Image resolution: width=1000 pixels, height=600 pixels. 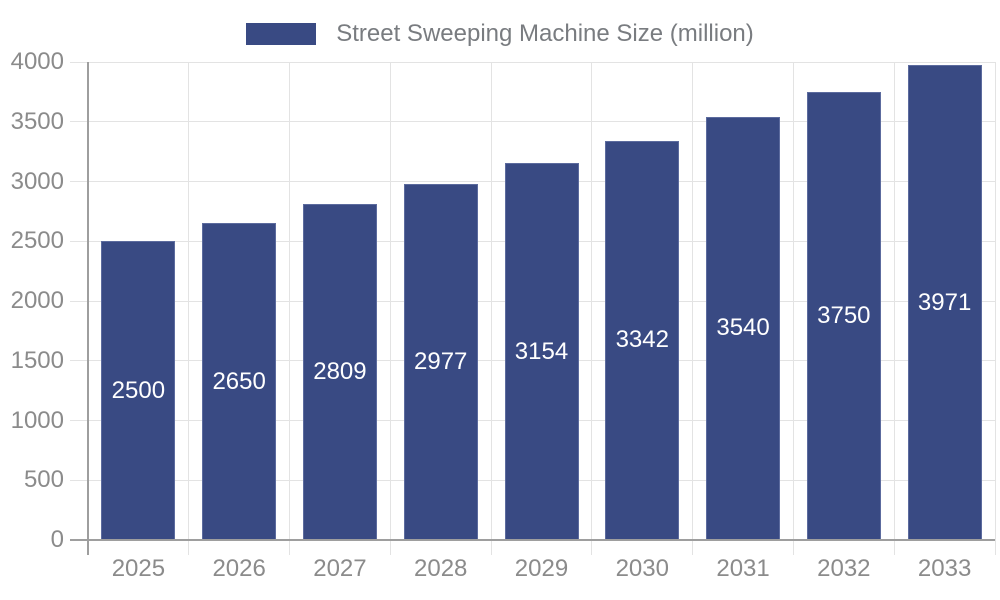 I want to click on bar: 2650, so click(x=239, y=381).